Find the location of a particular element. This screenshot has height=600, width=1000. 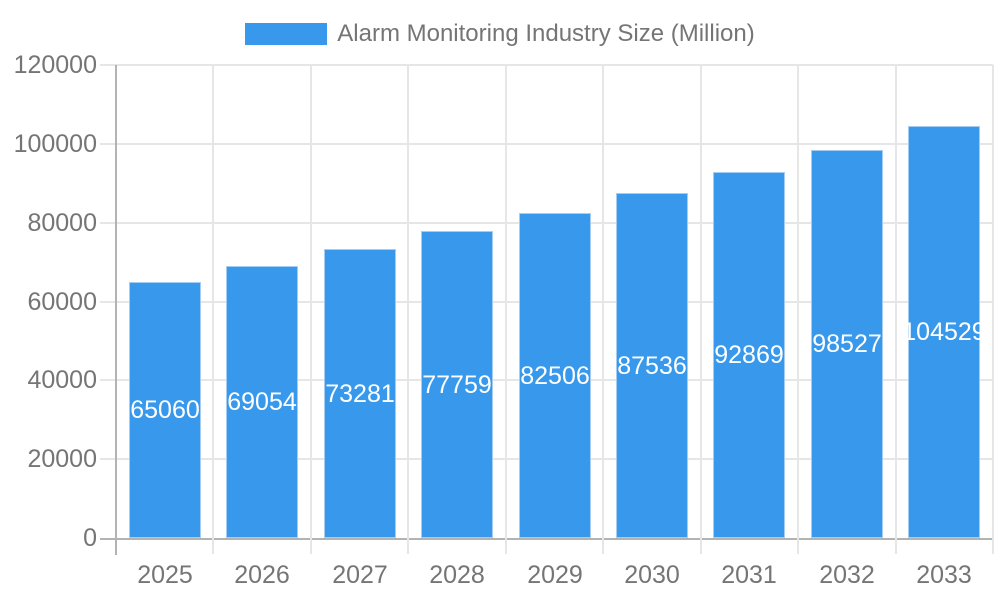

x-axis-baseline is located at coordinates (546, 539).